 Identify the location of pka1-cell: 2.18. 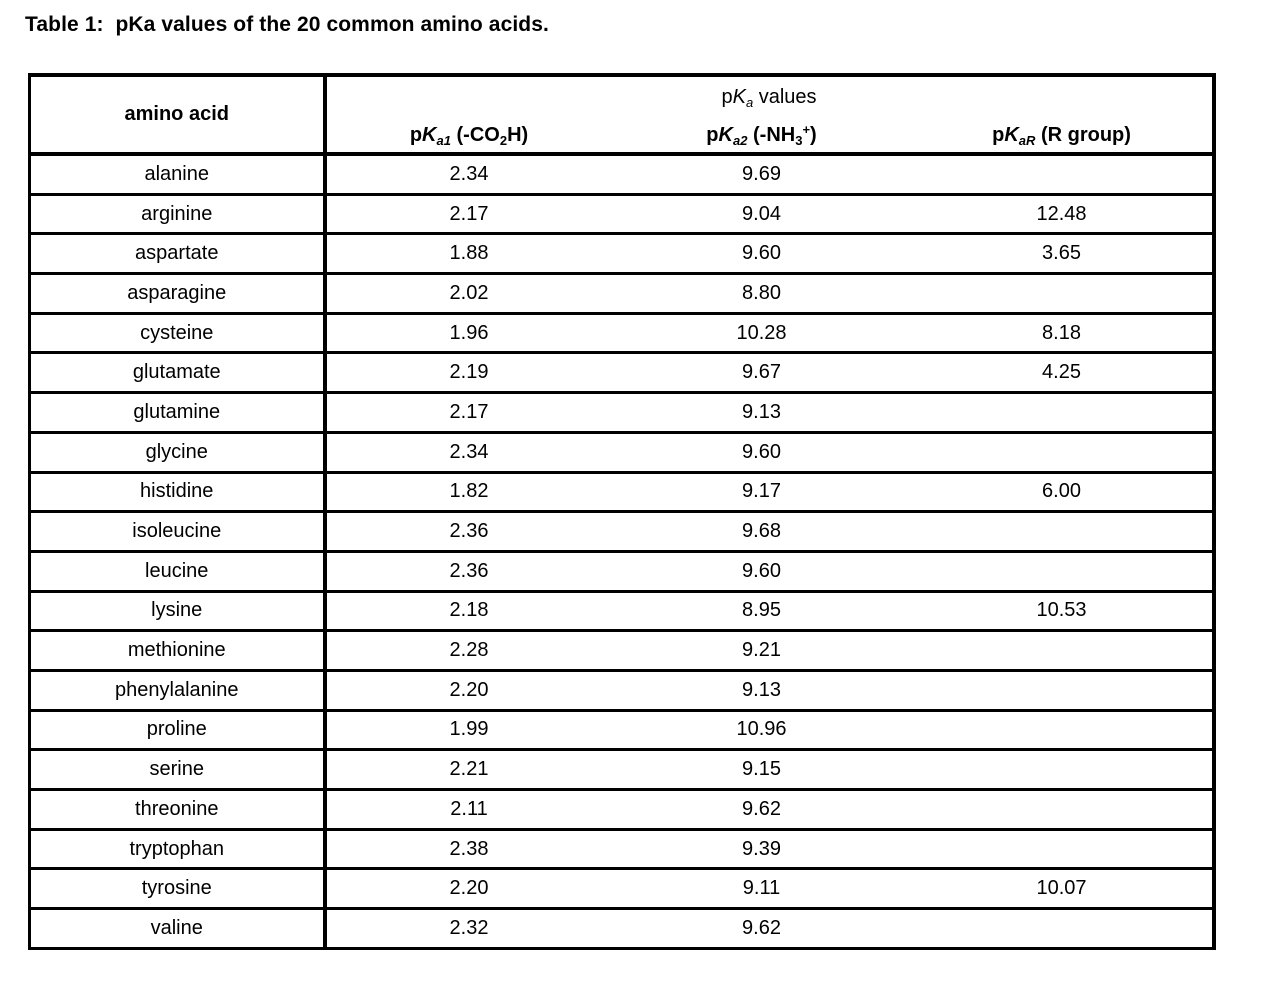
(469, 610).